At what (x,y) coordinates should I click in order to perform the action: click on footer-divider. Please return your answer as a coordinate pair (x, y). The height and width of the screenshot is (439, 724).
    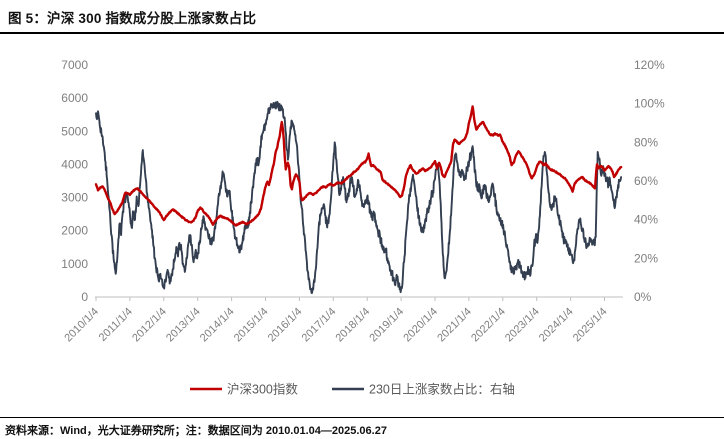
    Looking at the image, I should click on (362, 417).